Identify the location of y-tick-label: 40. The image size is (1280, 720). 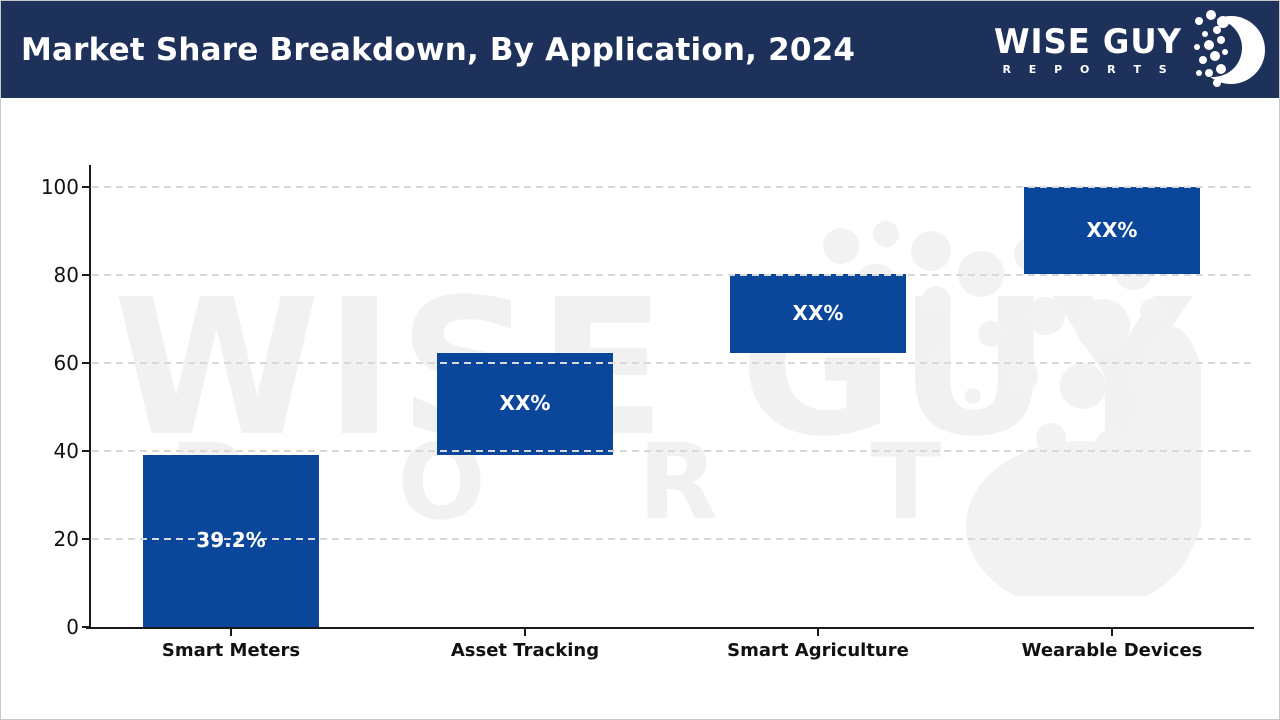
(66, 451).